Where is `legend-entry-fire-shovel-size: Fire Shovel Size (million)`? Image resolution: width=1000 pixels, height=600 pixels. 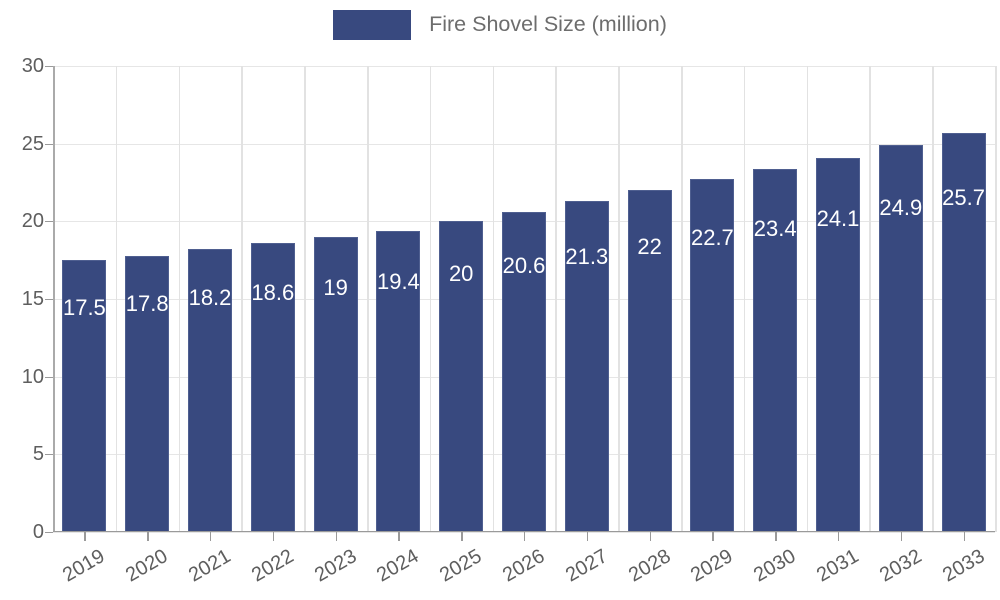
legend-entry-fire-shovel-size: Fire Shovel Size (million) is located at coordinates (500, 25).